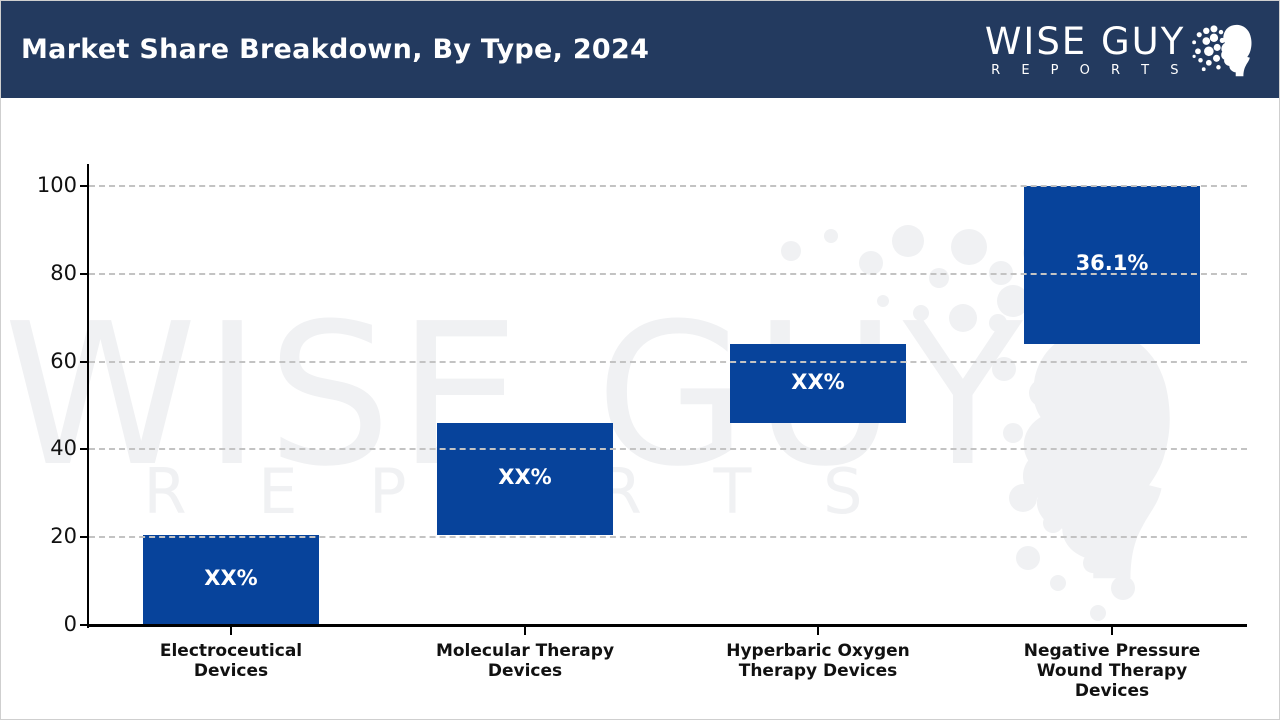 The height and width of the screenshot is (720, 1280). Describe the element at coordinates (818, 661) in the screenshot. I see `category-label-hyperbaric-oxygen-therapy-devices: Hyperbaric Oxygen Therapy Devices` at that location.